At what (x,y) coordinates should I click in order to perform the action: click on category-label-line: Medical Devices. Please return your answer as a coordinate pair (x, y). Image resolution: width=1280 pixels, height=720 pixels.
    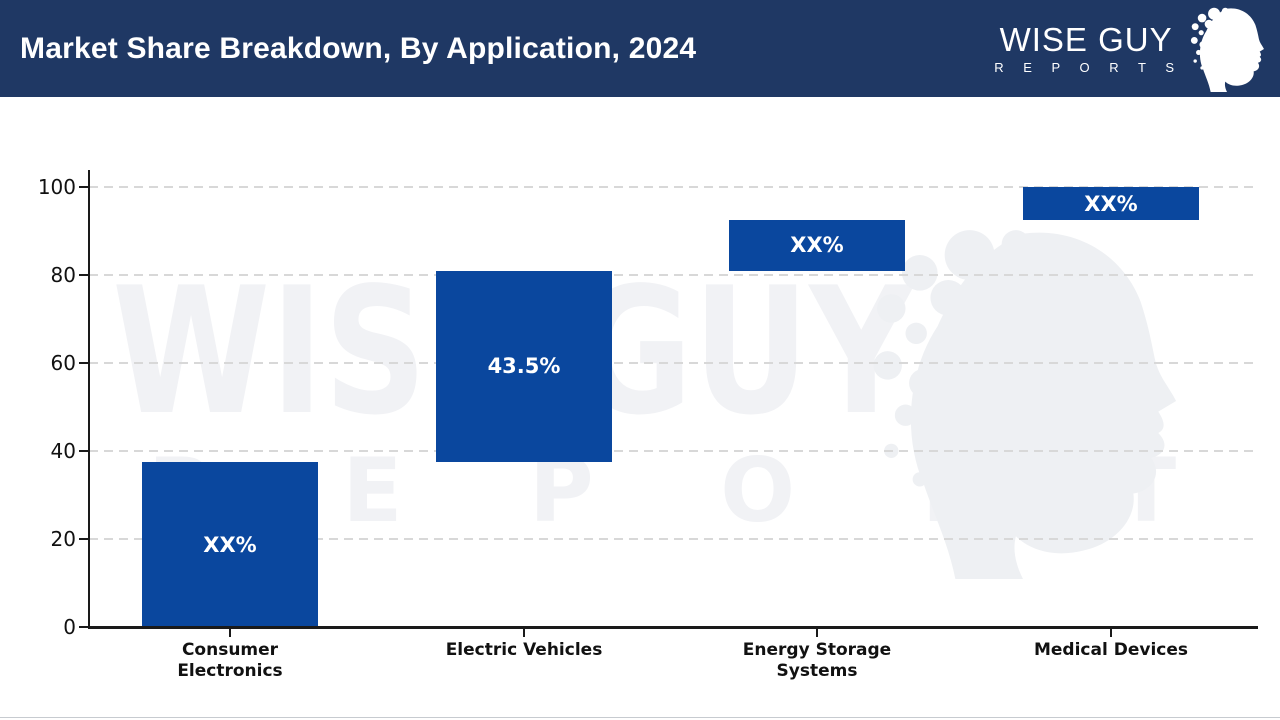
    Looking at the image, I should click on (1110, 650).